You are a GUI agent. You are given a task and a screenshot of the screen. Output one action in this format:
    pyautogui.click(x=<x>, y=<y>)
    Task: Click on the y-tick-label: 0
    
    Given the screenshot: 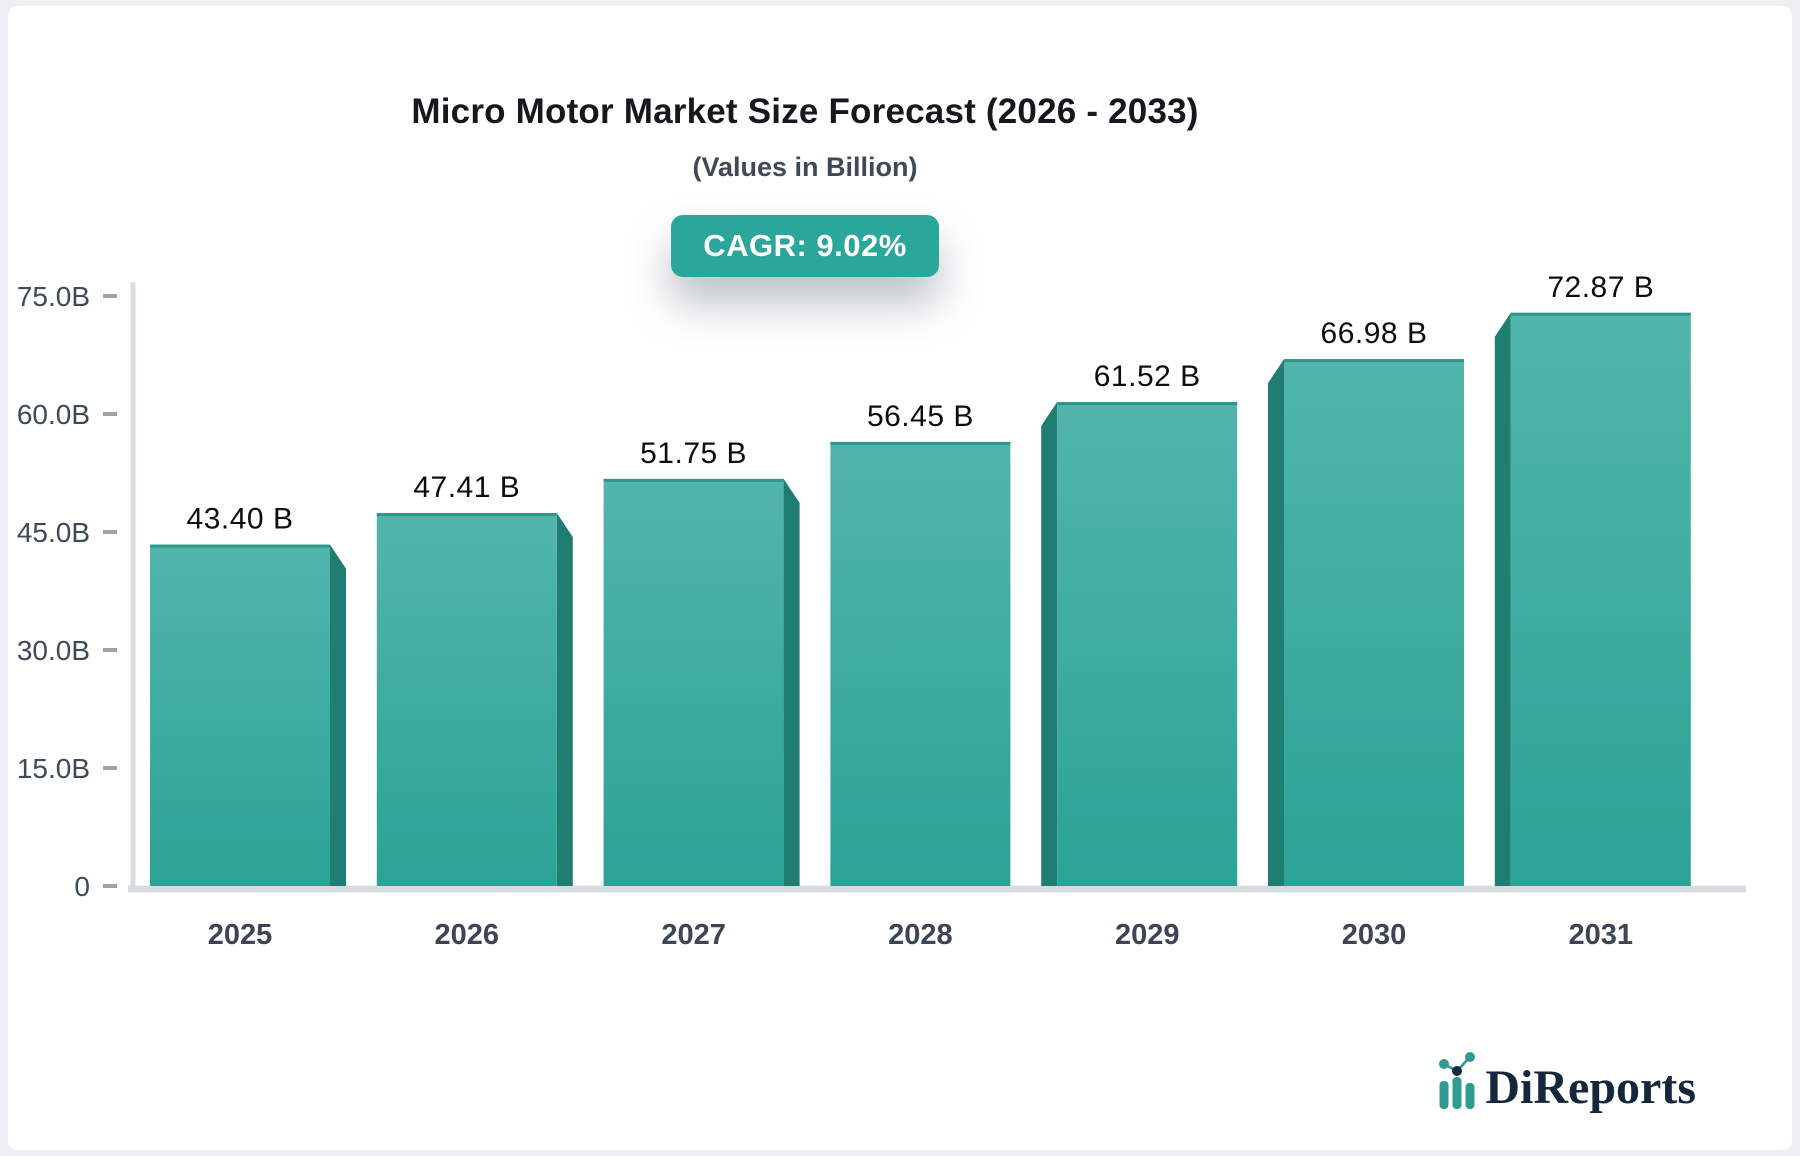 What is the action you would take?
    pyautogui.click(x=82, y=886)
    